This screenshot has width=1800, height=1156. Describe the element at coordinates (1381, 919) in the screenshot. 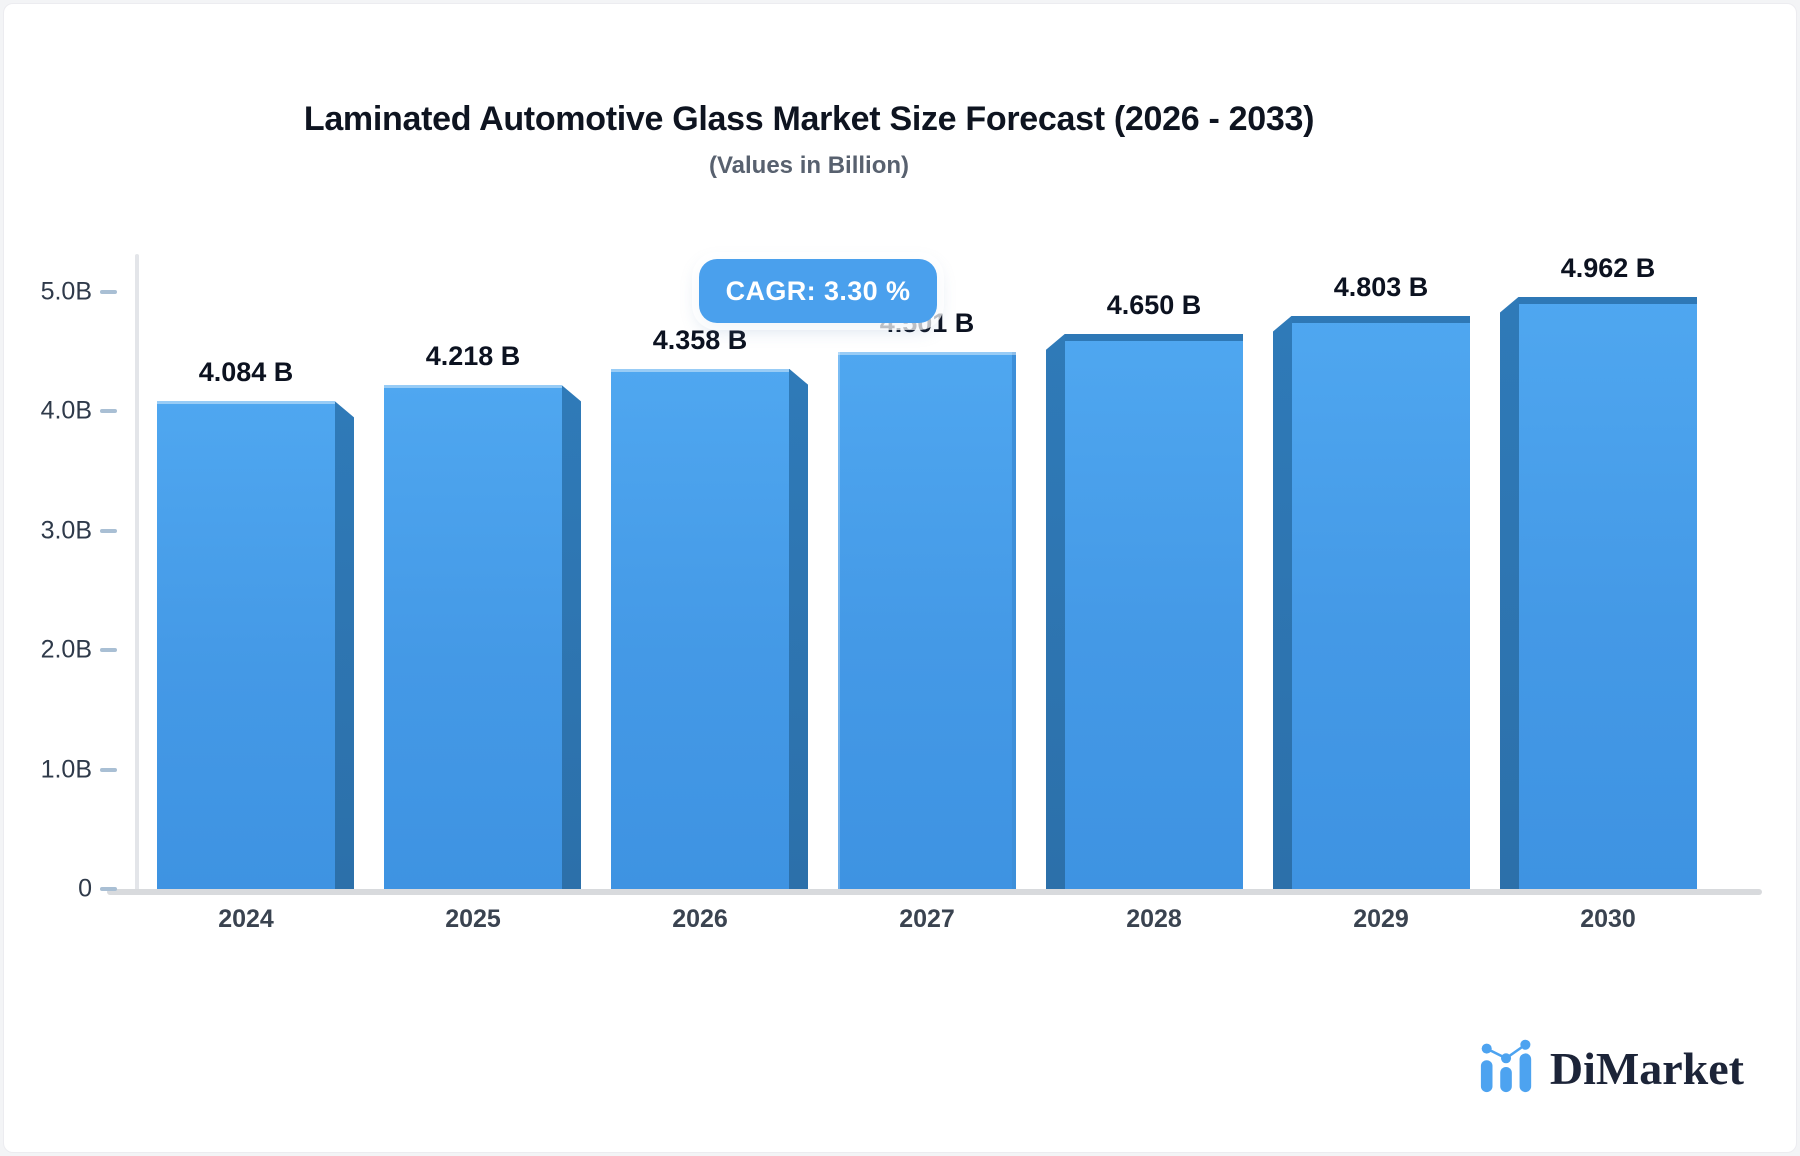

I see `x-label-2029: 2029` at that location.